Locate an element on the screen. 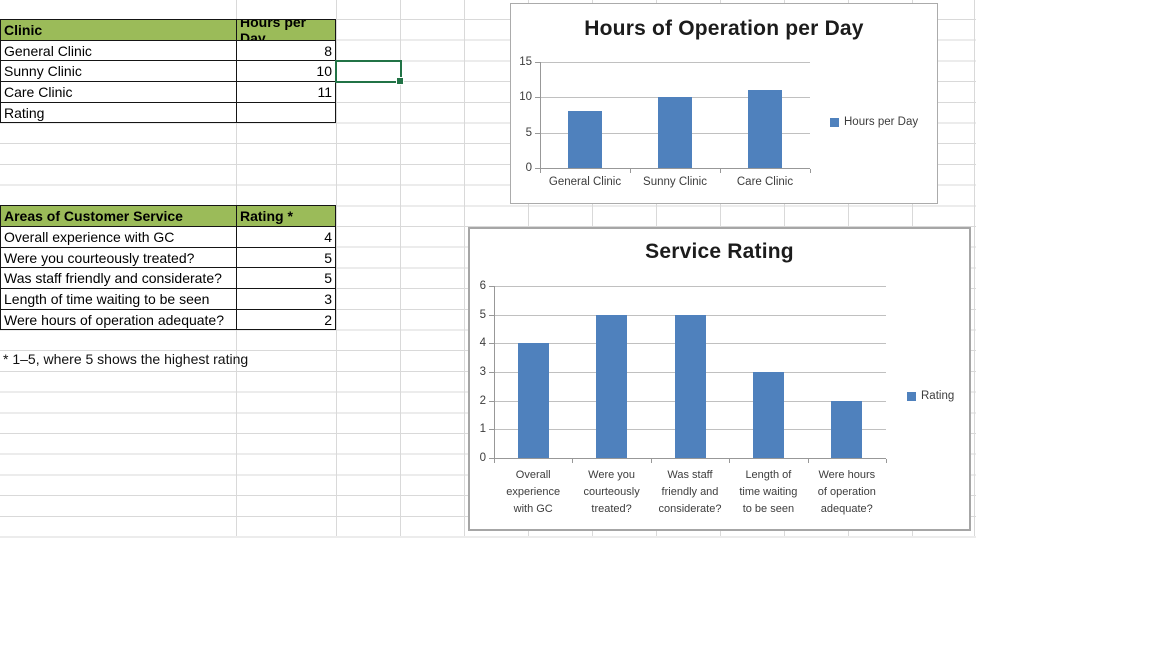 The width and height of the screenshot is (1152, 648). cell: Overall experience with GC is located at coordinates (119, 236).